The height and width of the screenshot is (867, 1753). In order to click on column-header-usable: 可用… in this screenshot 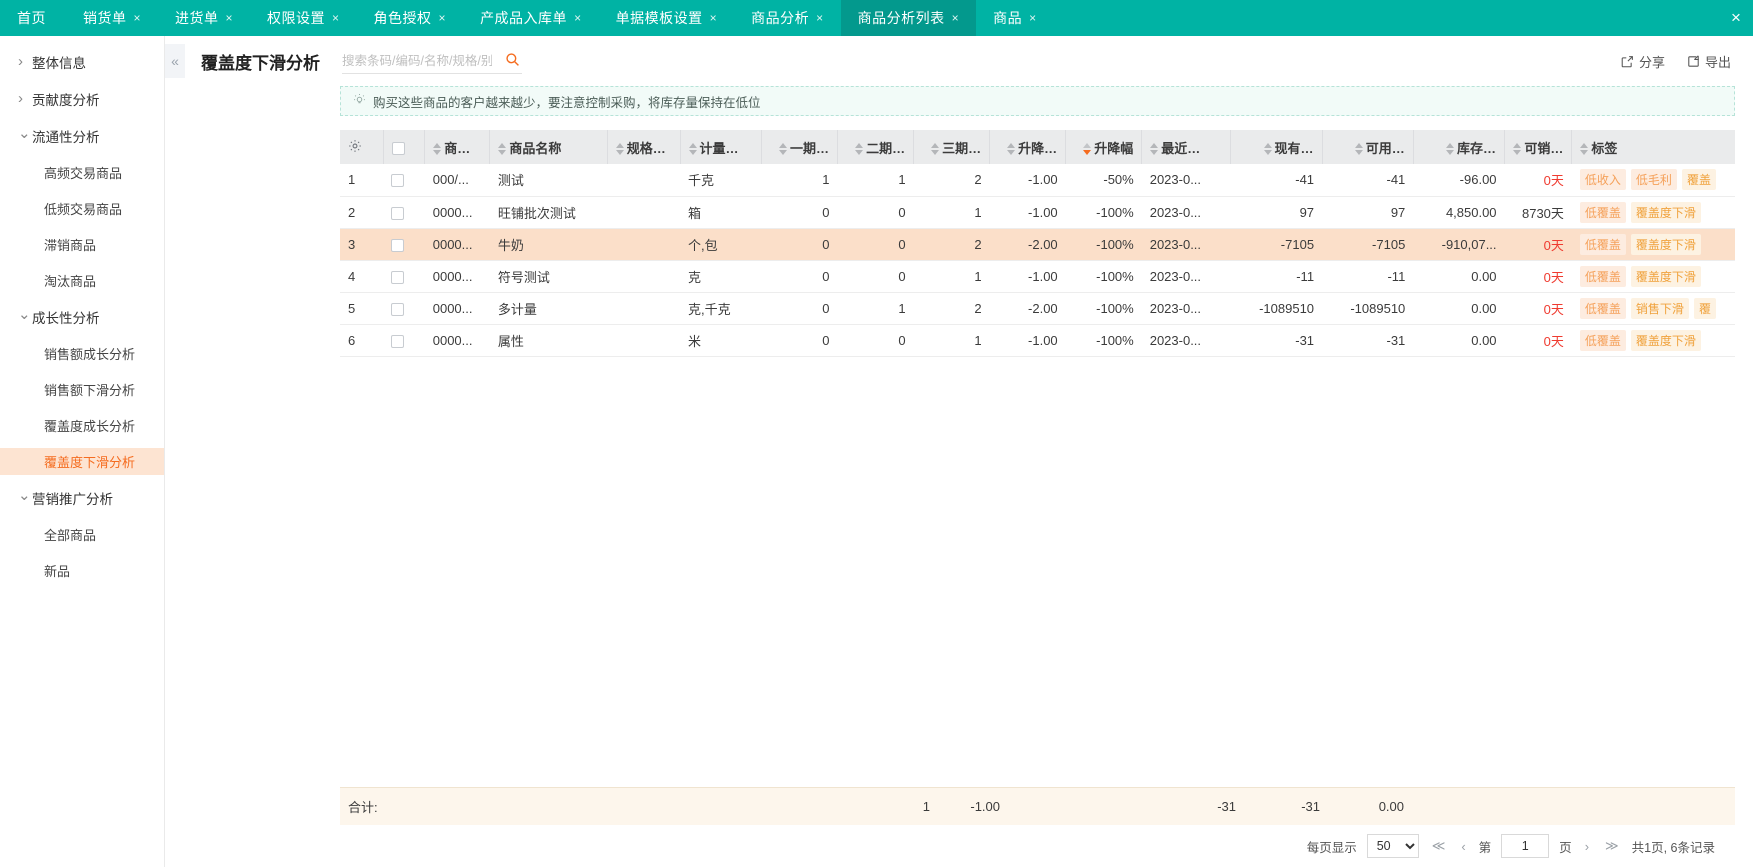, I will do `click(1368, 147)`.